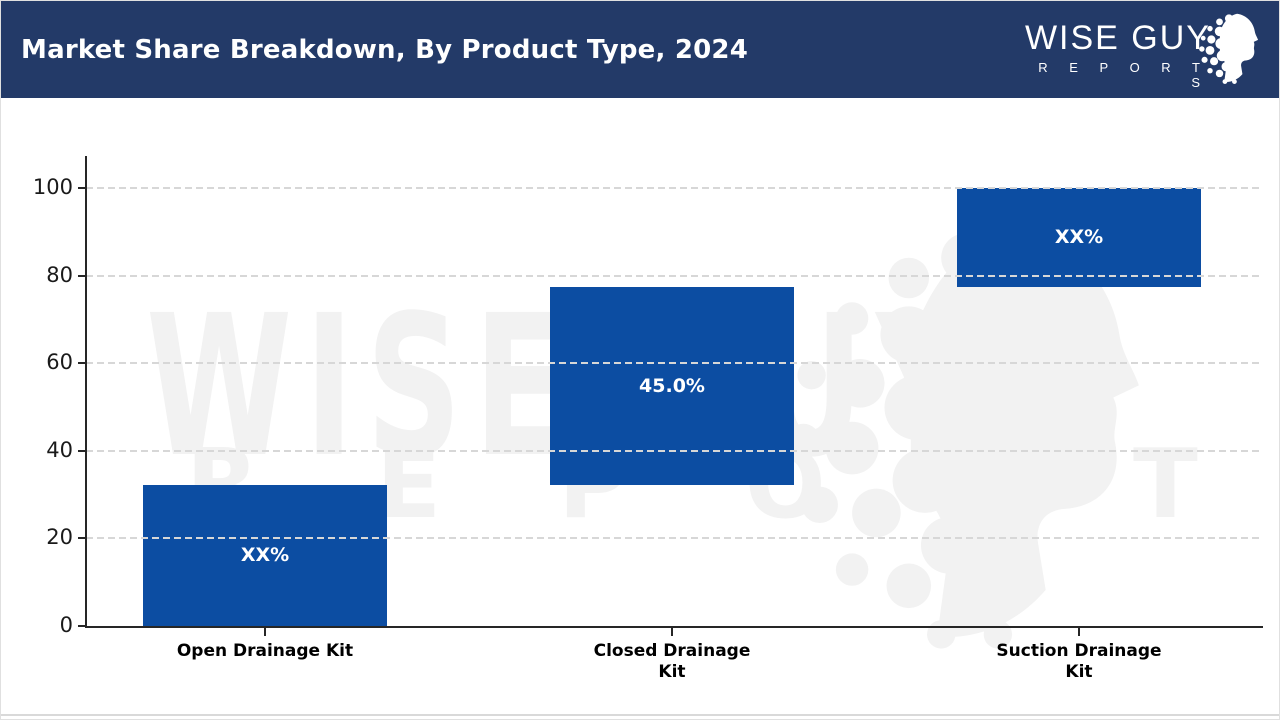 The width and height of the screenshot is (1280, 720). Describe the element at coordinates (1079, 651) in the screenshot. I see `x-category-label-line: Suction Drainage` at that location.